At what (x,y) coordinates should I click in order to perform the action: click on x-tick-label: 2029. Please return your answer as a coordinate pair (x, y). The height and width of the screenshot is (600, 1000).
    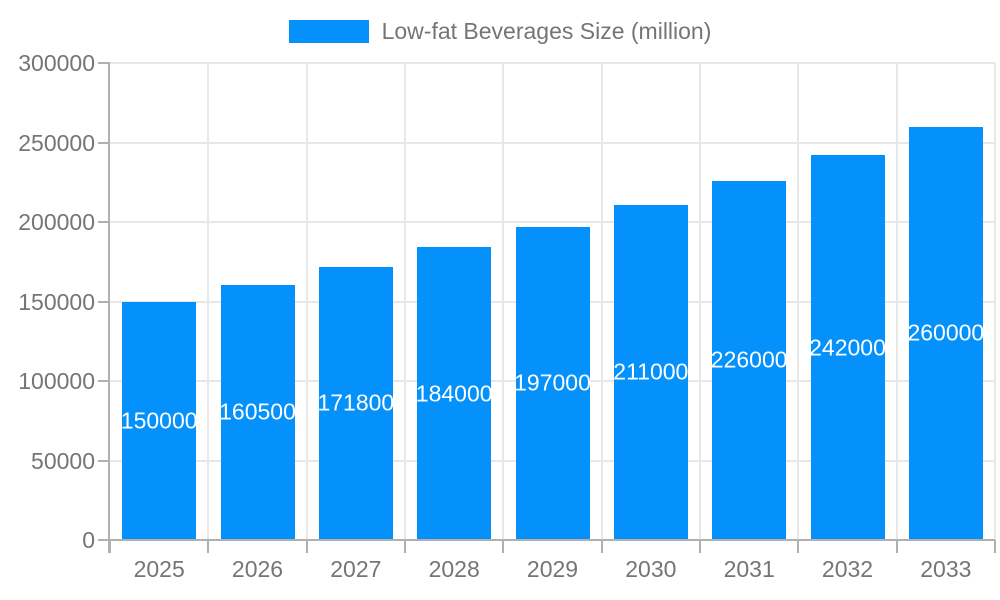
    Looking at the image, I should click on (552, 569).